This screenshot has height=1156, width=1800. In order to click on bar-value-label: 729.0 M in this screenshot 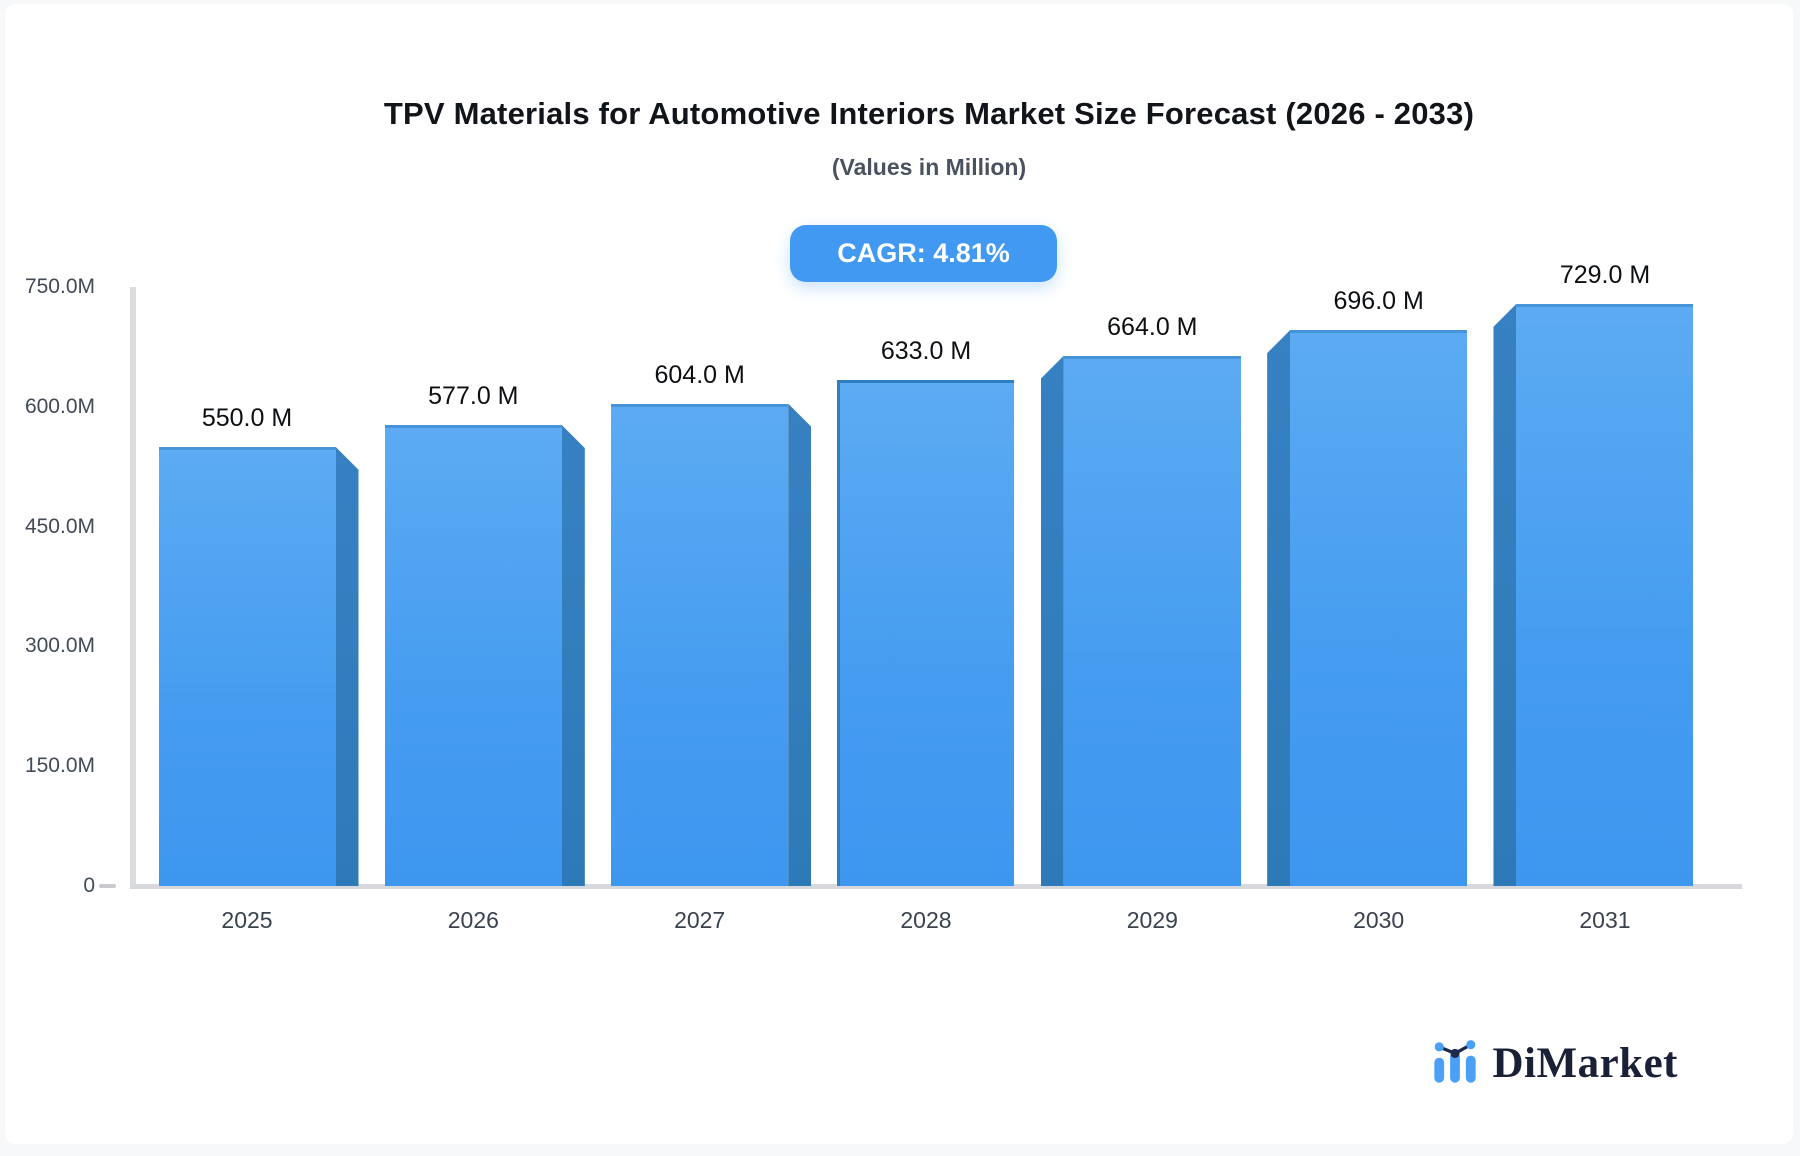, I will do `click(1605, 274)`.